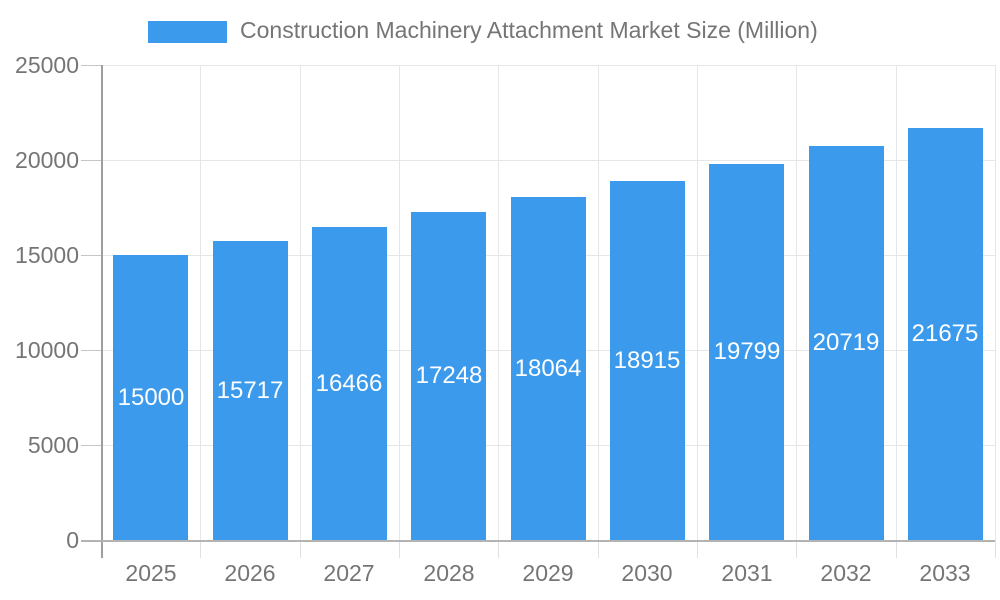 The height and width of the screenshot is (600, 1000). I want to click on y-tick-label: 10000, so click(47, 350).